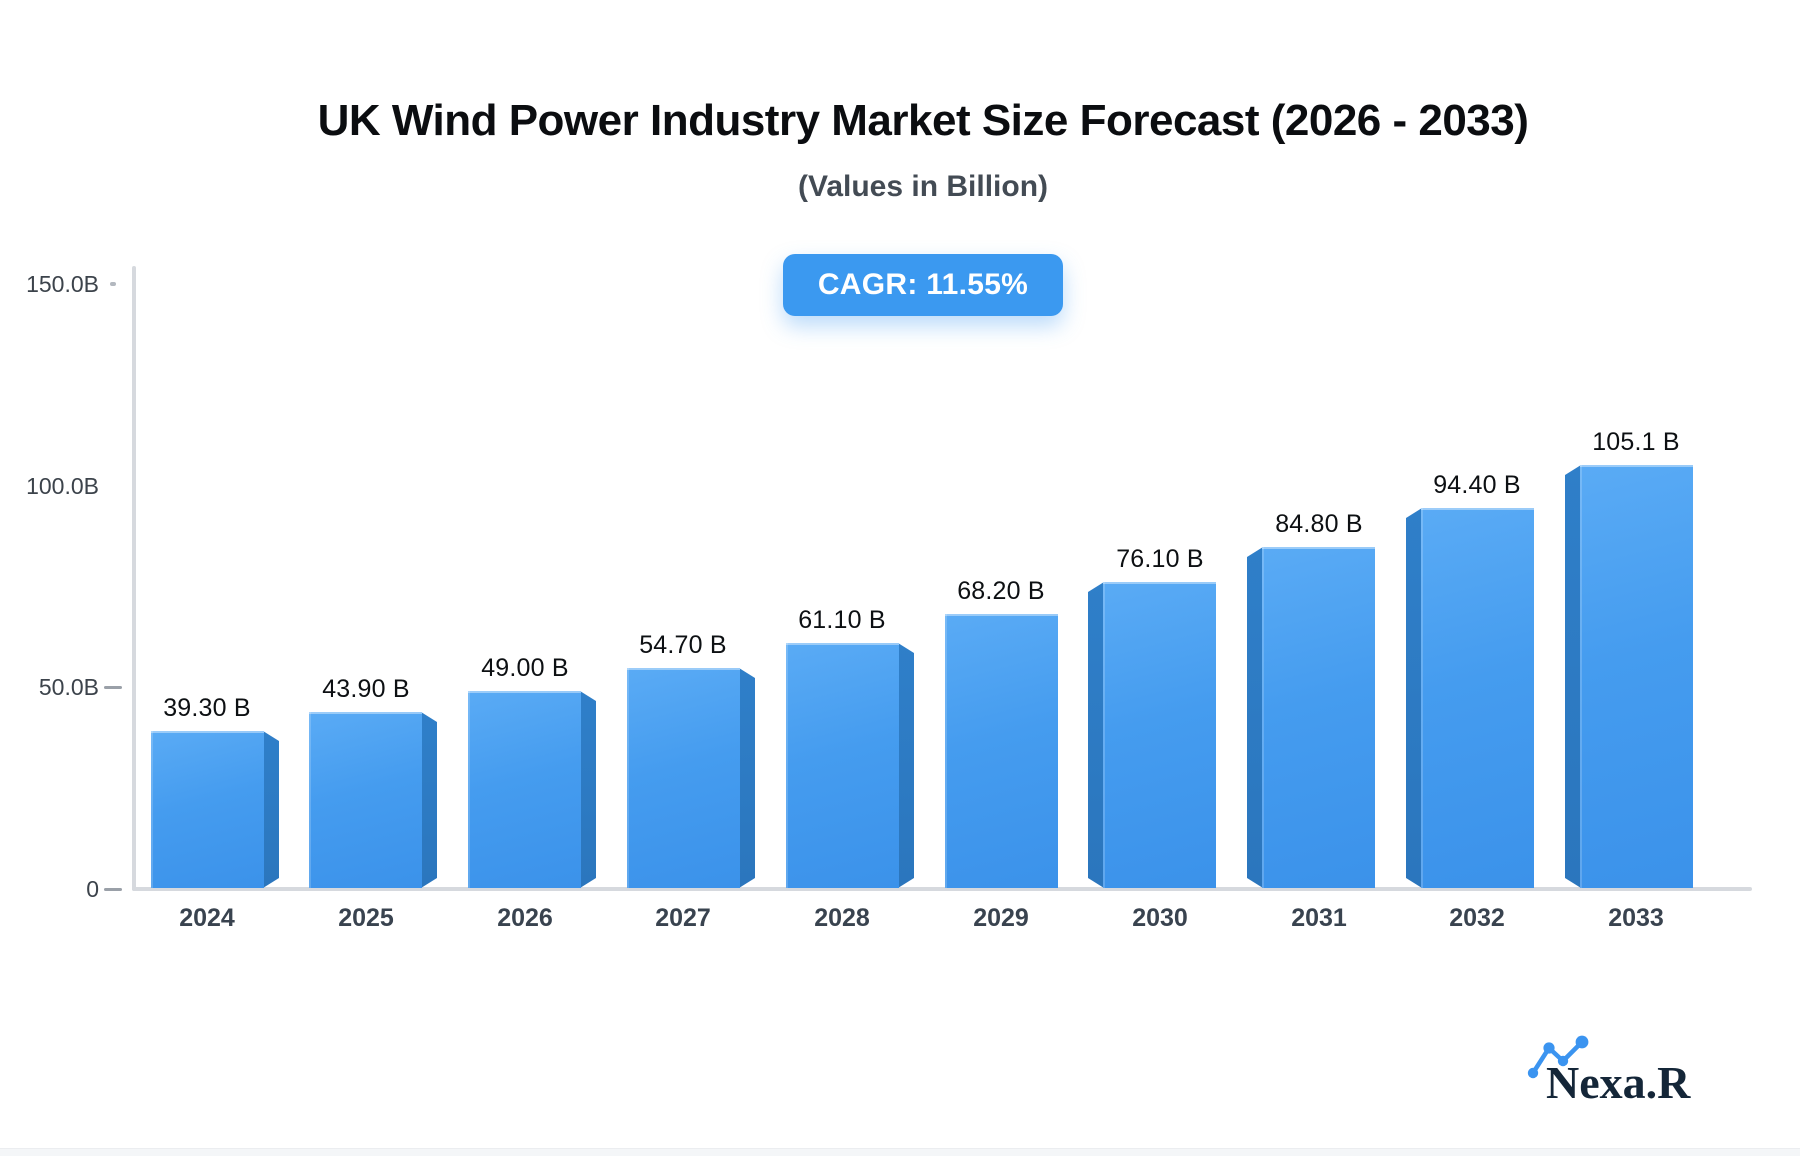  I want to click on x-axis-label: 2026, so click(525, 918).